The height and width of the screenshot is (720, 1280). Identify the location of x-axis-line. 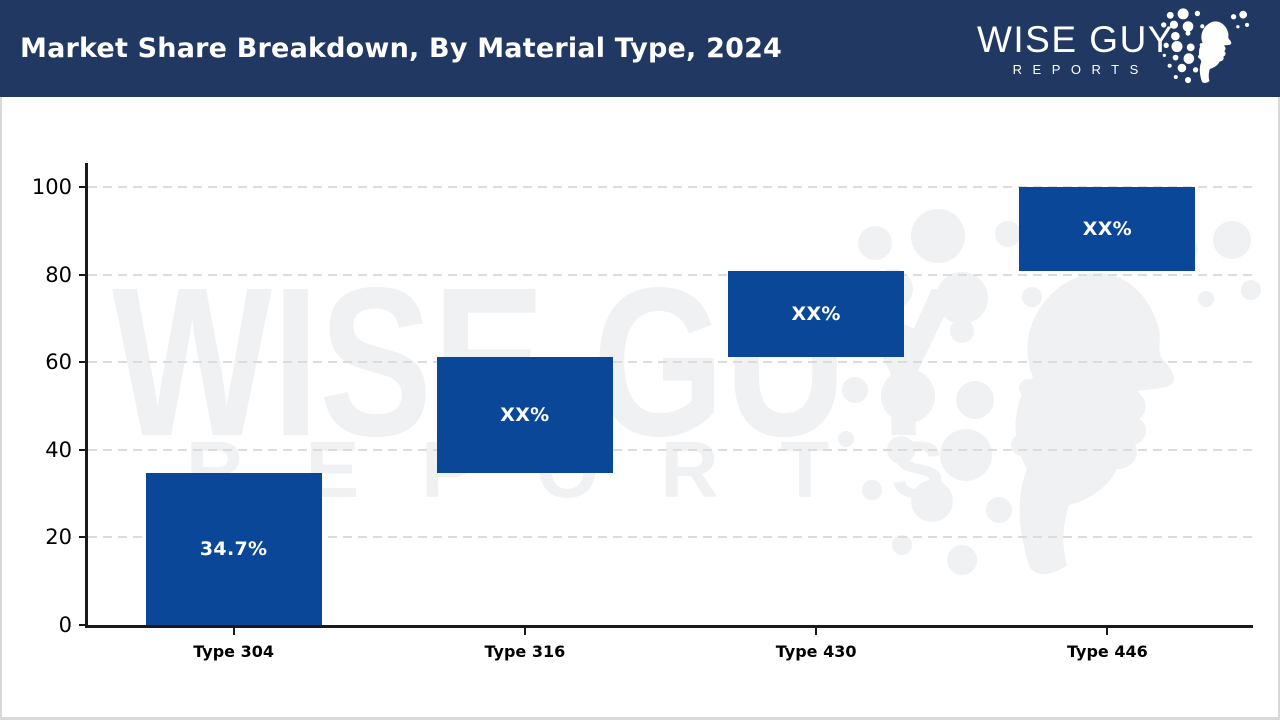
(669, 626).